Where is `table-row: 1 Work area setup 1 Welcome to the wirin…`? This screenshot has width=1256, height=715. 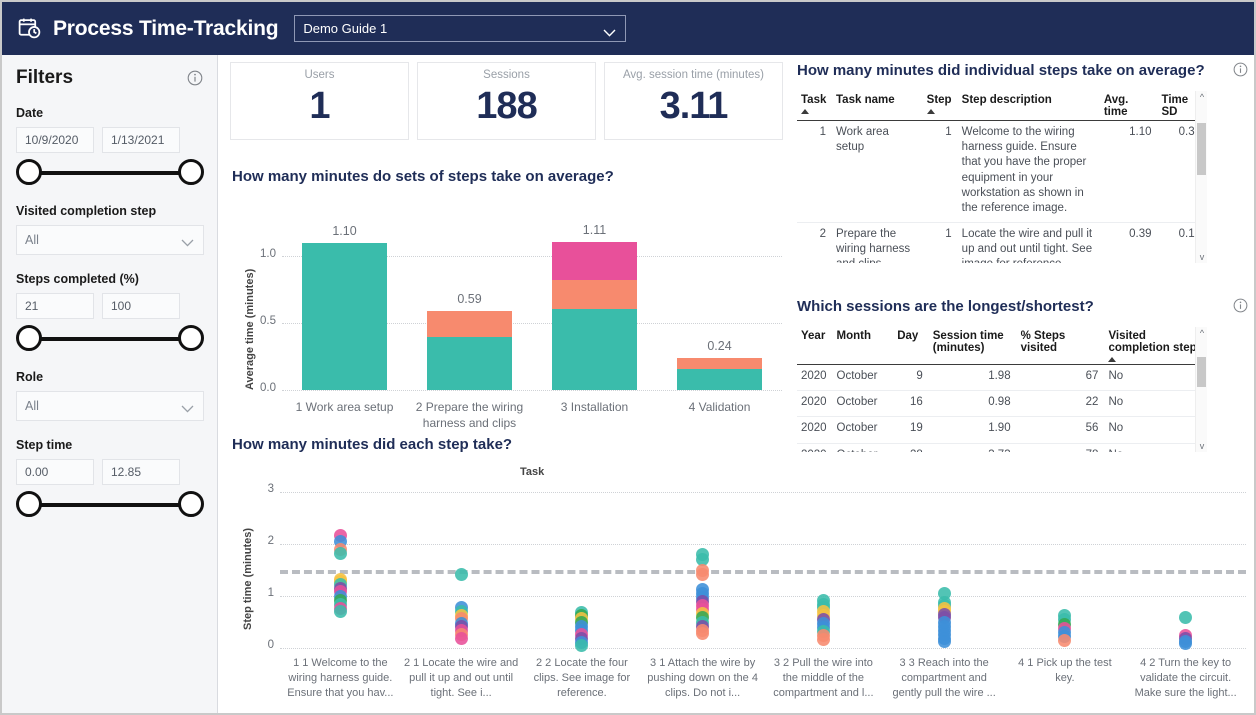 table-row: 1 Work area setup 1 Welcome to the wirin… is located at coordinates (1002, 172).